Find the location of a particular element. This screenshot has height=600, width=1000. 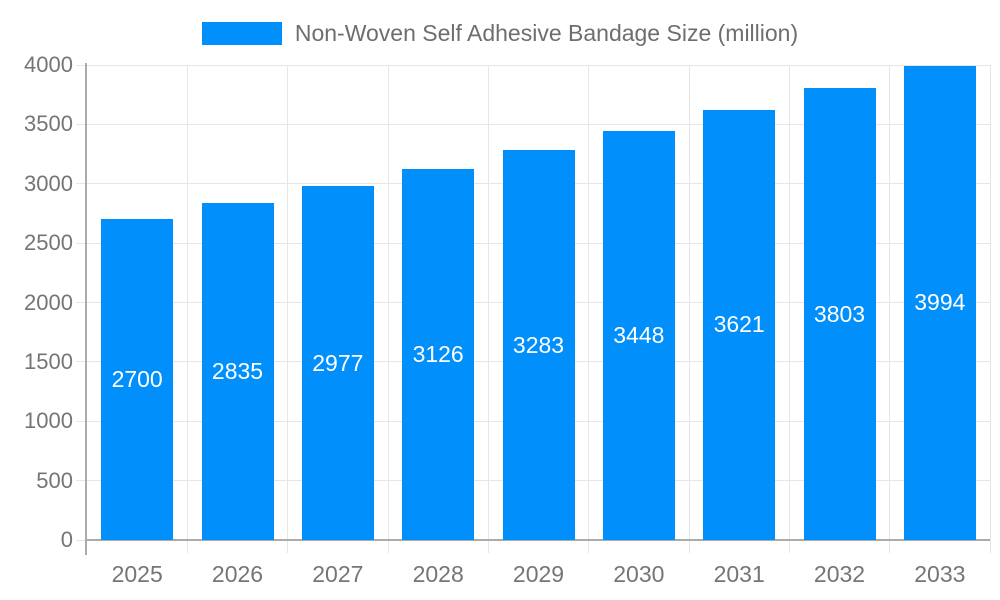

bar-value-label: 3994 is located at coordinates (940, 302).